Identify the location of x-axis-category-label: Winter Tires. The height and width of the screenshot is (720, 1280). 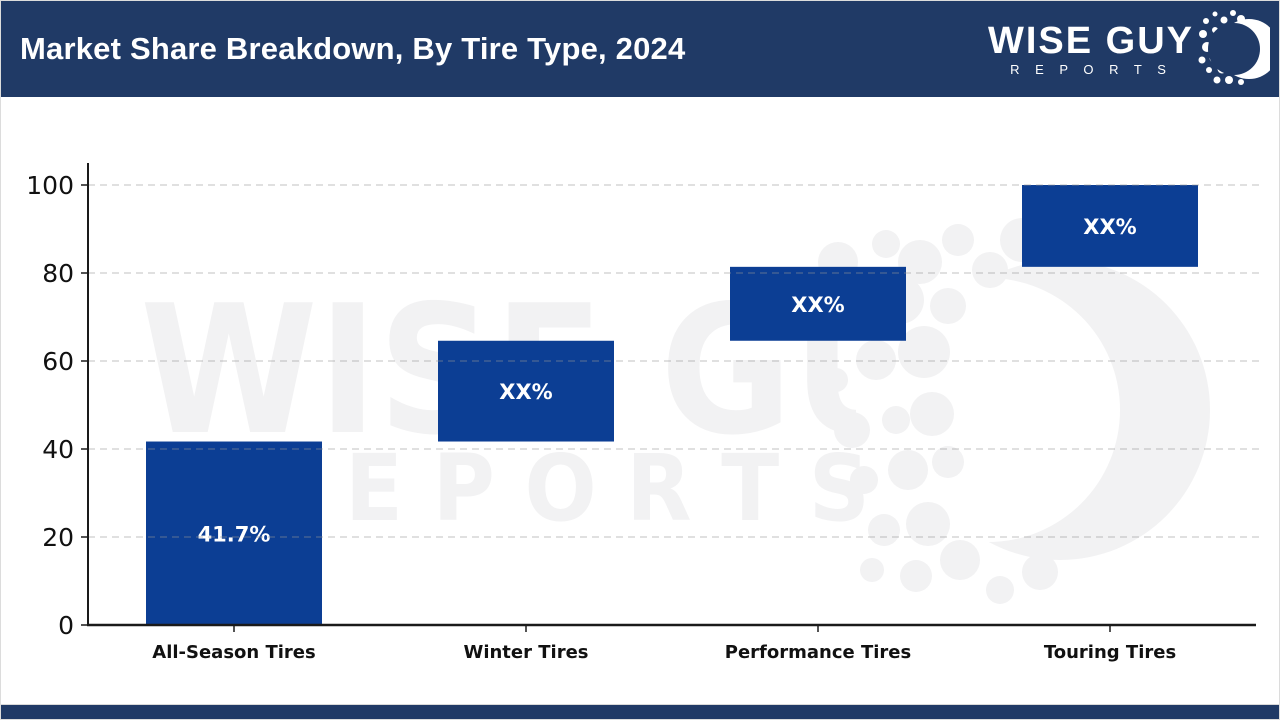
(525, 652).